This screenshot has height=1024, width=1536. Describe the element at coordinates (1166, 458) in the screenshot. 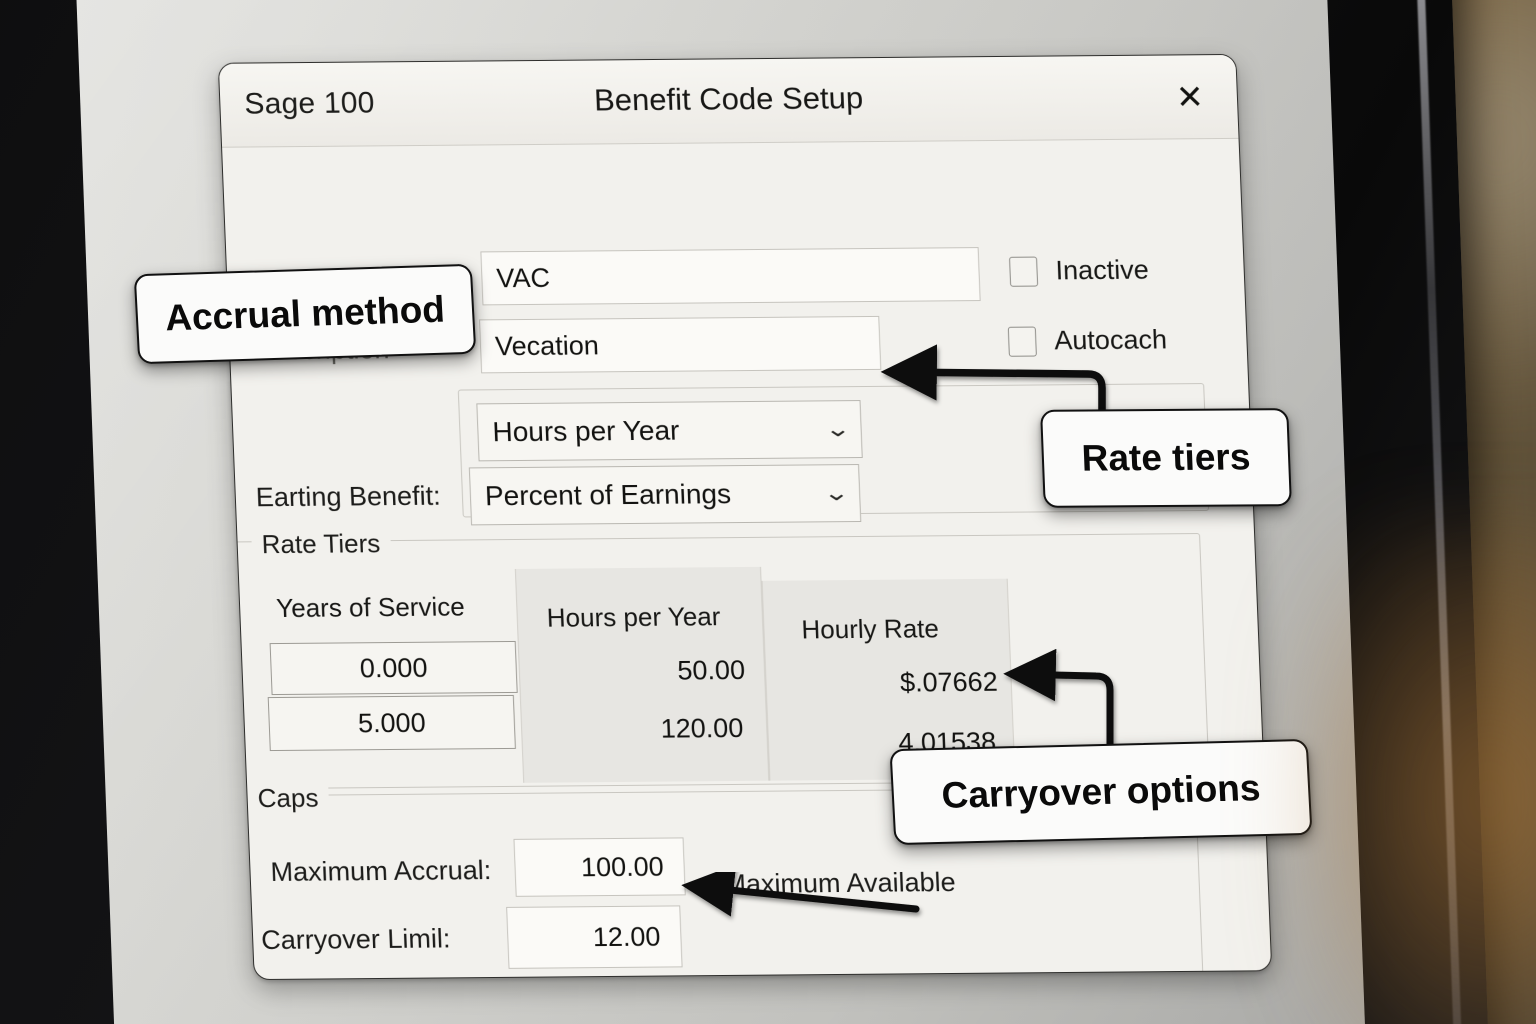

I see `callout-rate-tiers: Rate tiers` at that location.